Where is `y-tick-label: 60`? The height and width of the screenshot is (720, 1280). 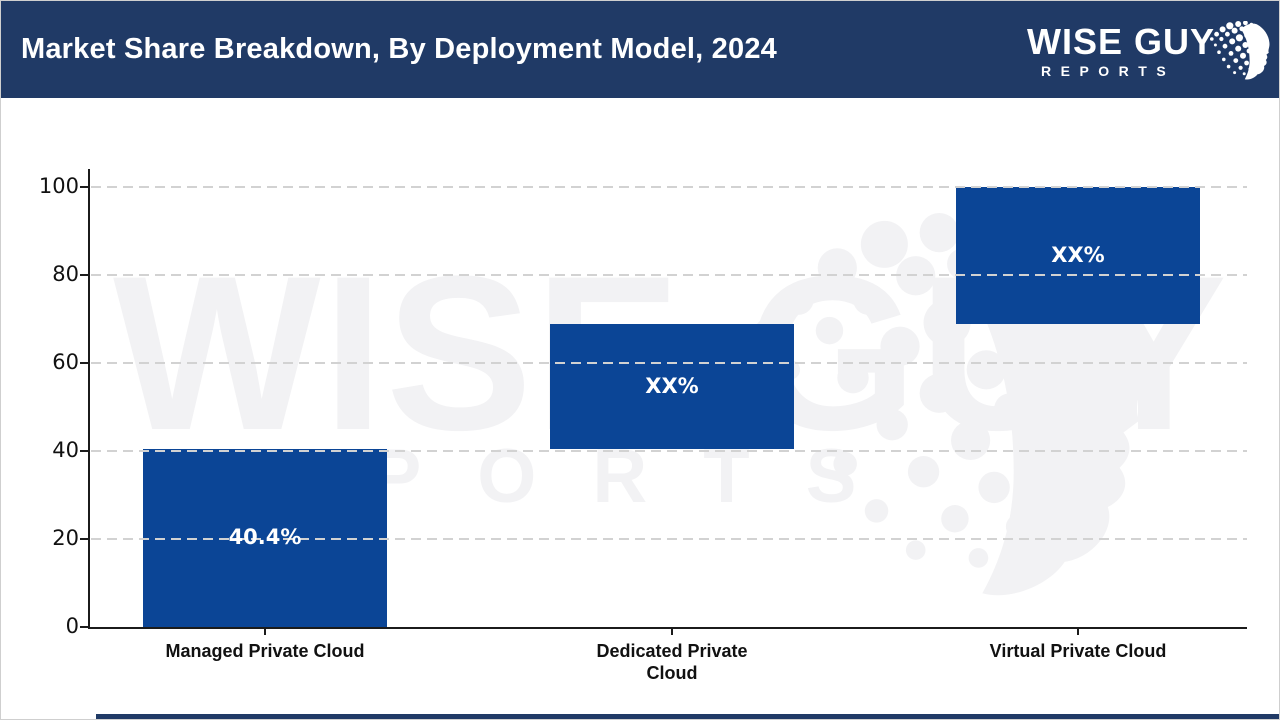 y-tick-label: 60 is located at coordinates (65, 362).